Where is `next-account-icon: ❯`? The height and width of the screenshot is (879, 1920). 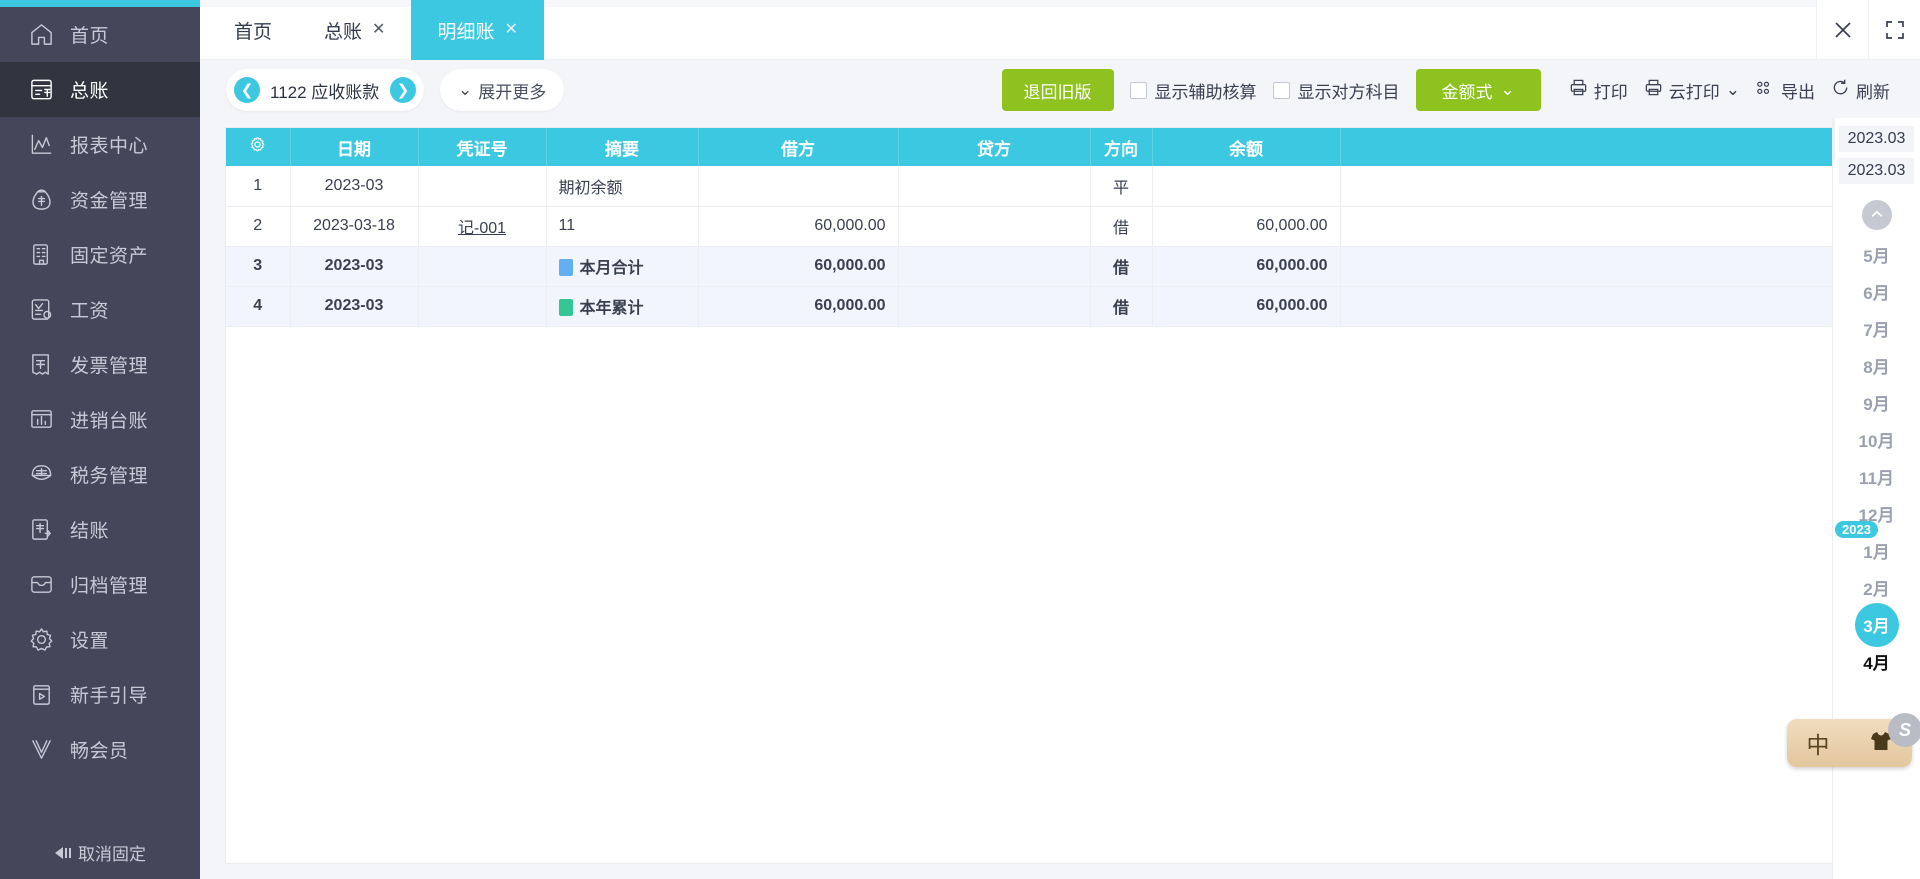
next-account-icon: ❯ is located at coordinates (403, 90).